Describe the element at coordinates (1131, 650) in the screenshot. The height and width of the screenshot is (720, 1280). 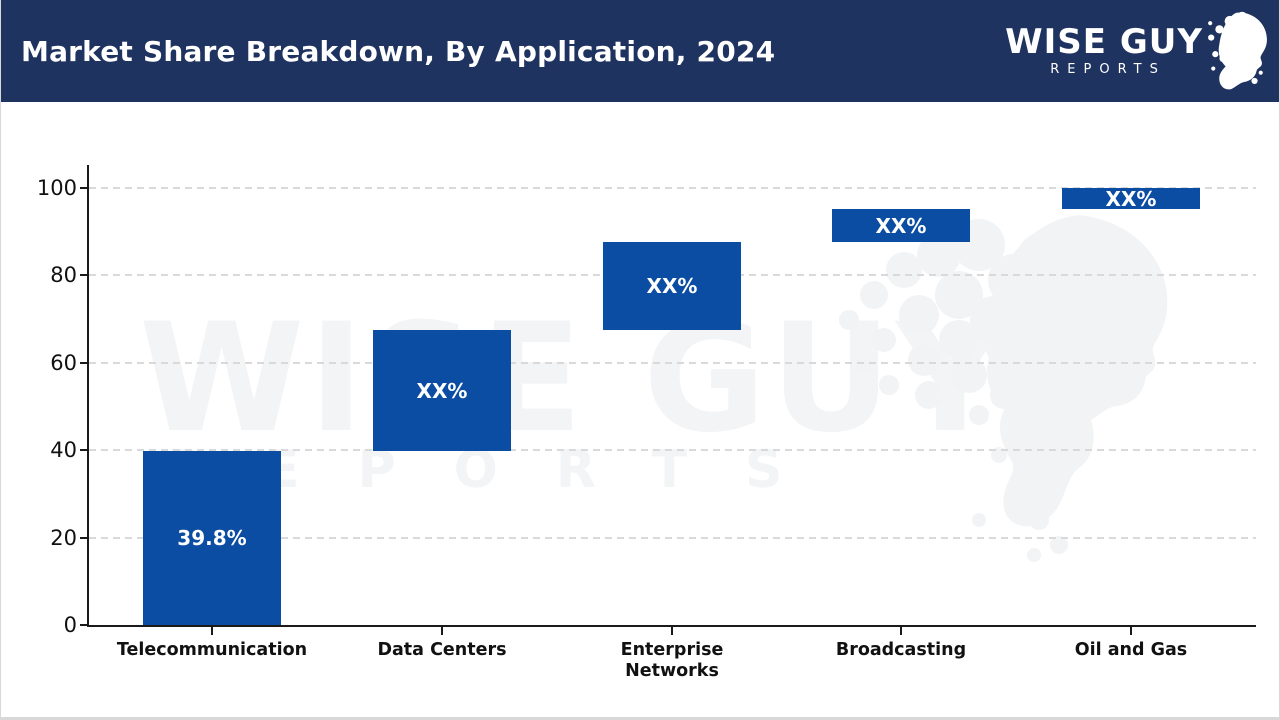
I see `x-tick-label-oil-and-gas: Oil and Gas` at that location.